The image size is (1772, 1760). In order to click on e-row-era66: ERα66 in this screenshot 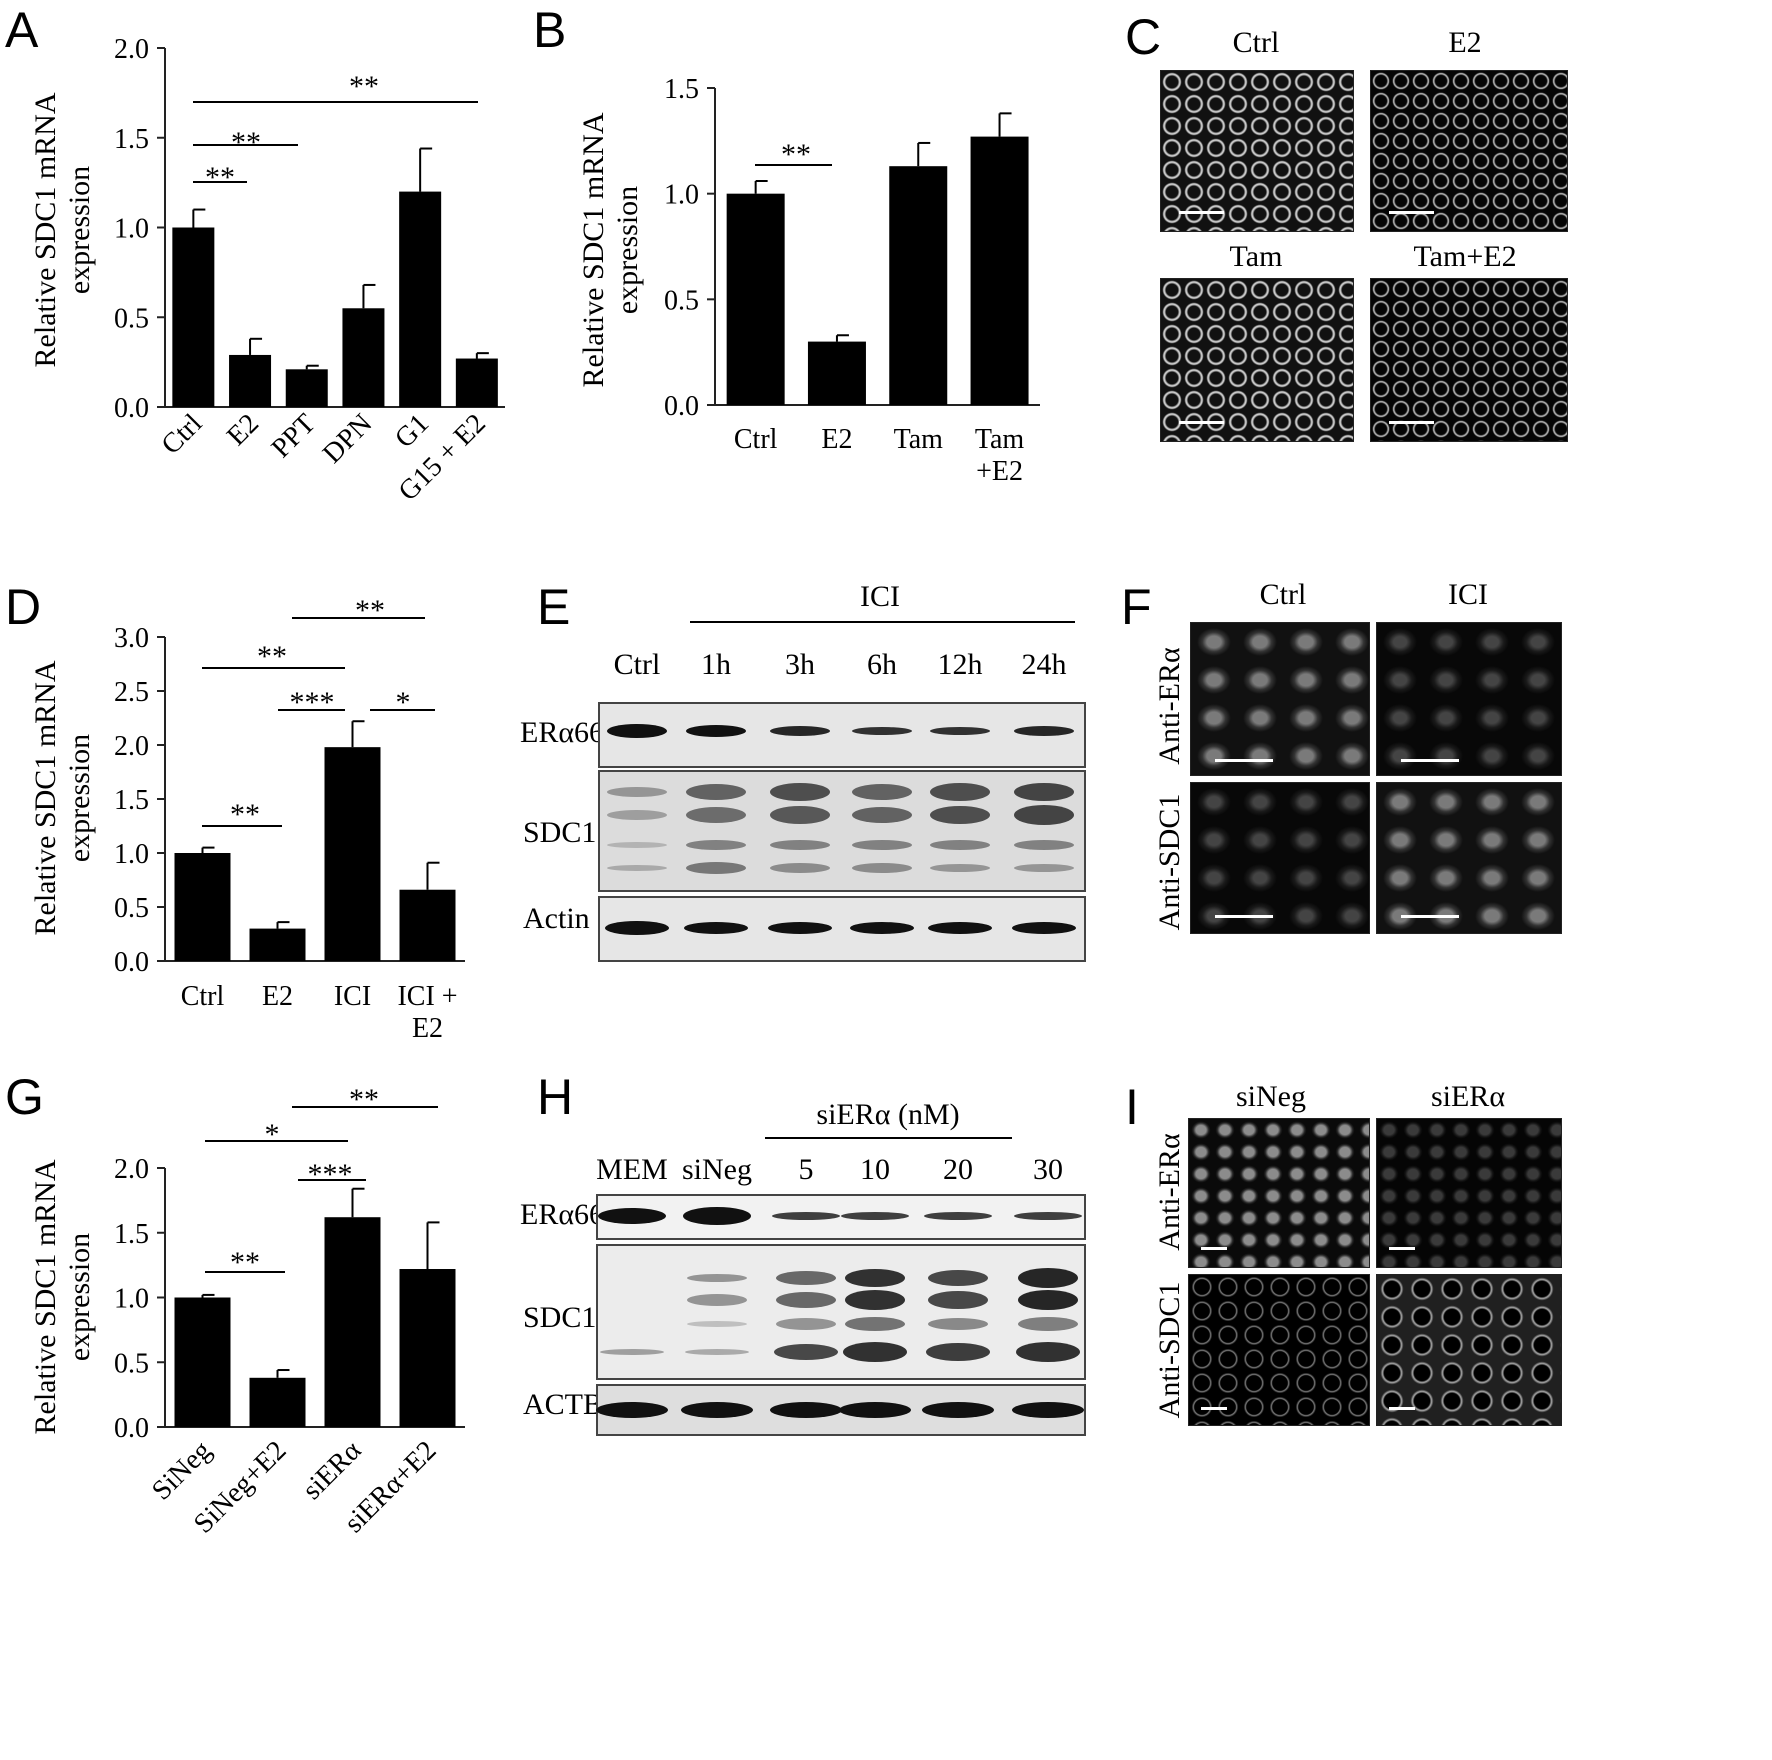, I will do `click(562, 732)`.